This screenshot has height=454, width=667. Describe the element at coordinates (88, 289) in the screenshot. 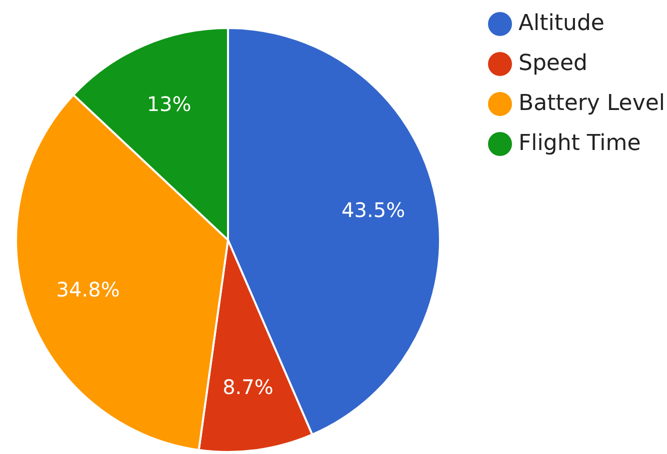

I see `data-label: 34.8%` at that location.